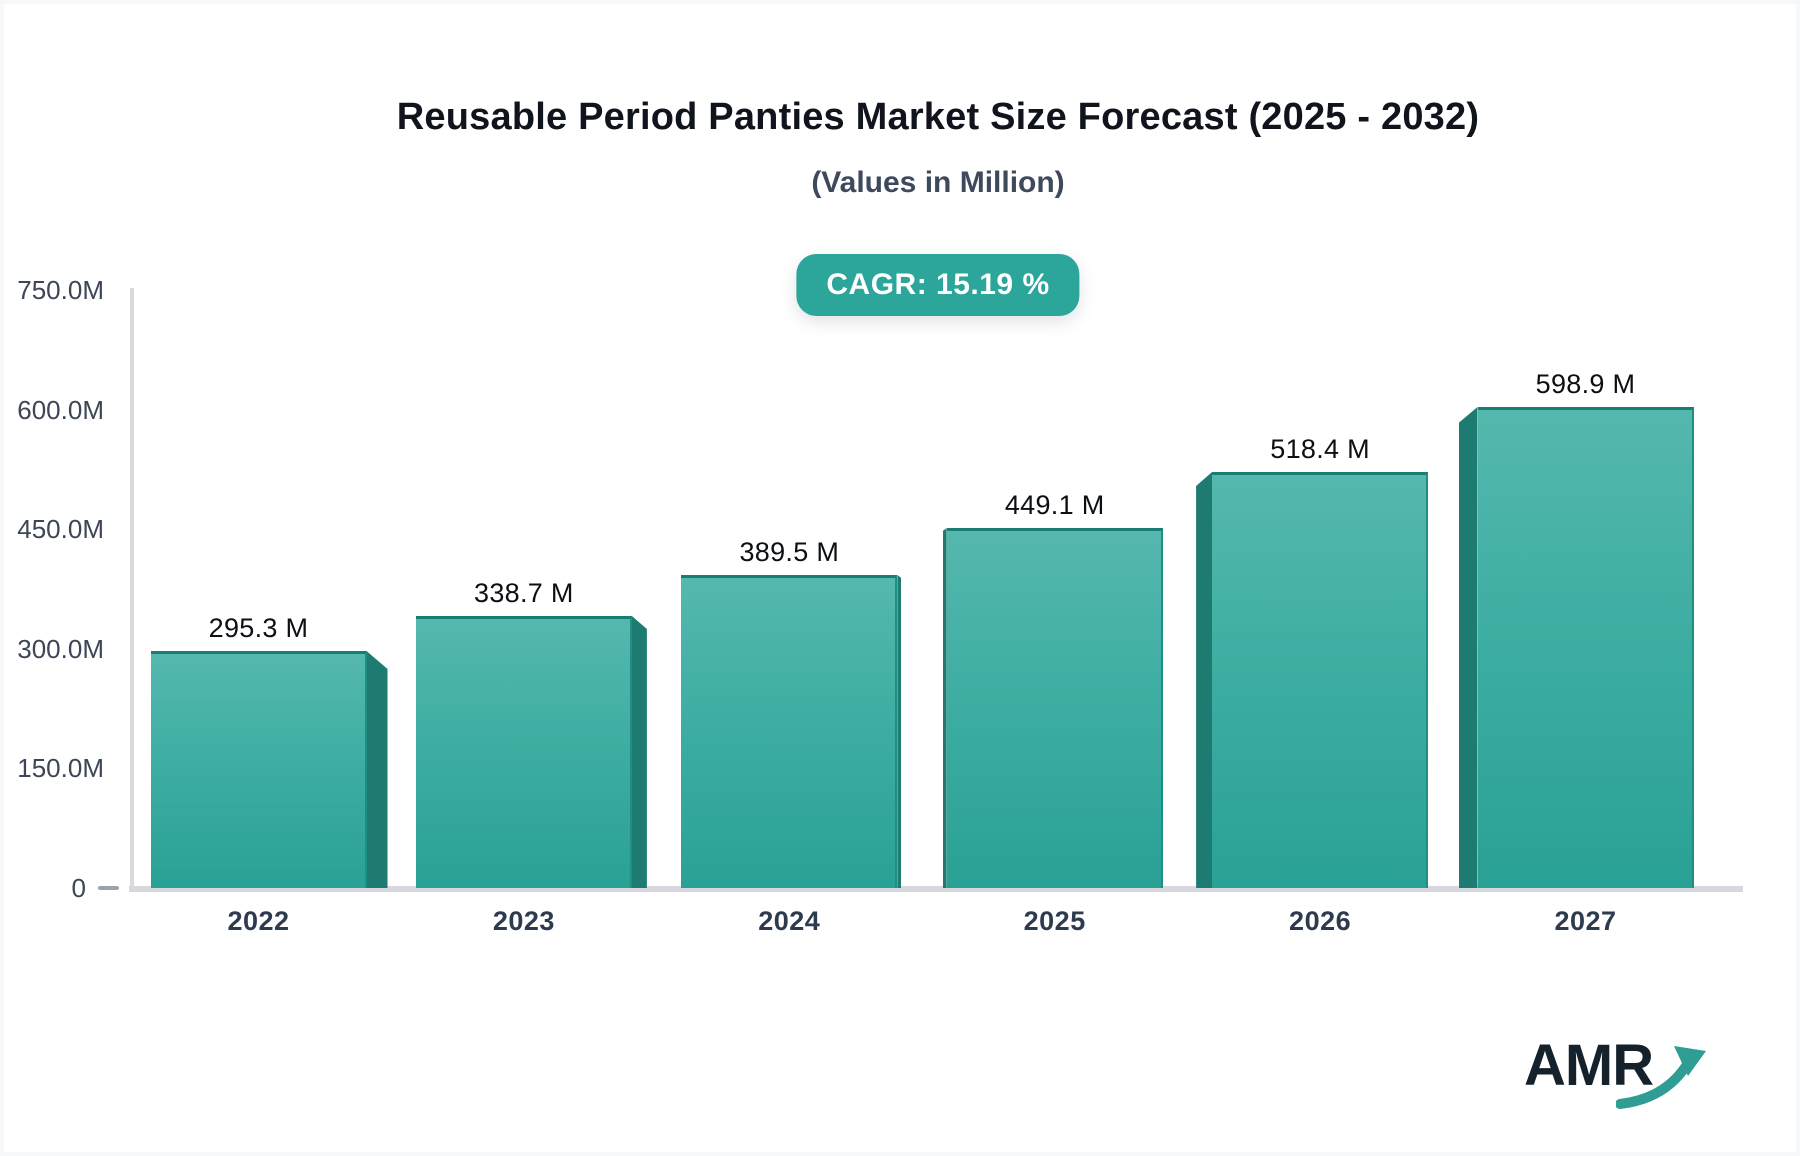 The height and width of the screenshot is (1156, 1800). What do you see at coordinates (258, 628) in the screenshot?
I see `bar-value-2022: 295.3 M` at bounding box center [258, 628].